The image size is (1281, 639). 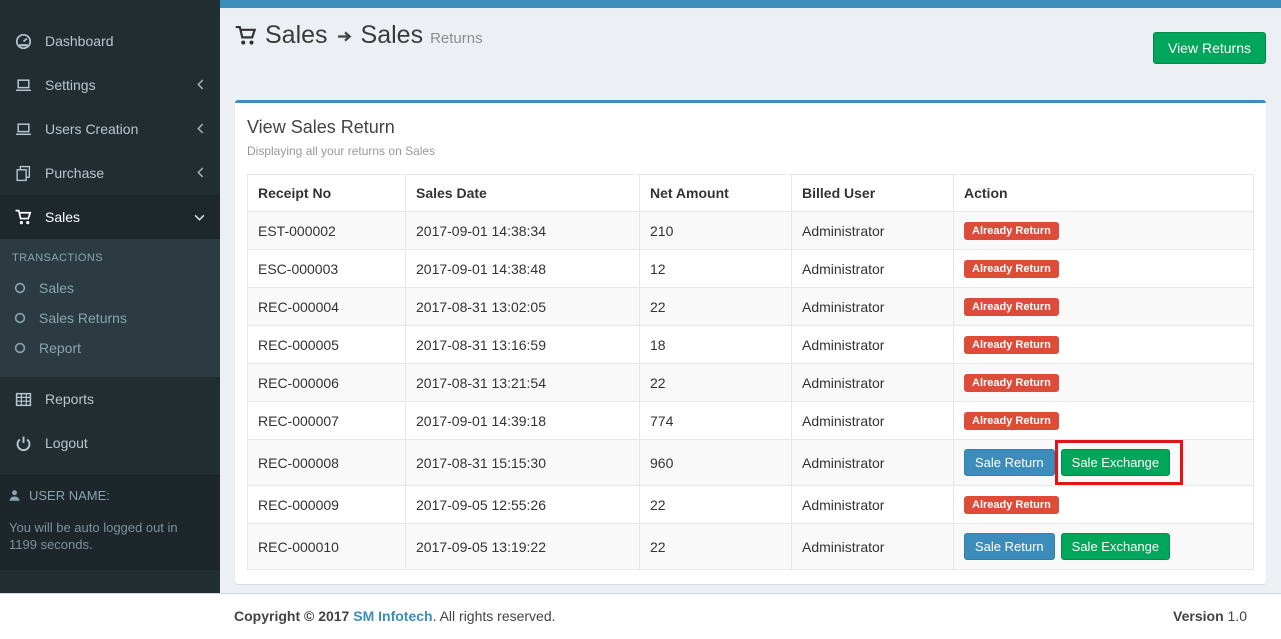 I want to click on date-cell: 2017-08-31 15:15:30, so click(x=522, y=462).